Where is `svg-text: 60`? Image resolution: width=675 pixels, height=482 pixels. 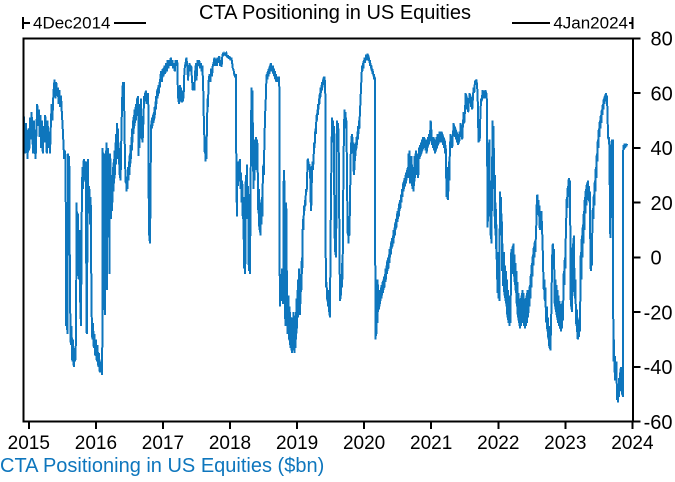
svg-text: 60 is located at coordinates (662, 94).